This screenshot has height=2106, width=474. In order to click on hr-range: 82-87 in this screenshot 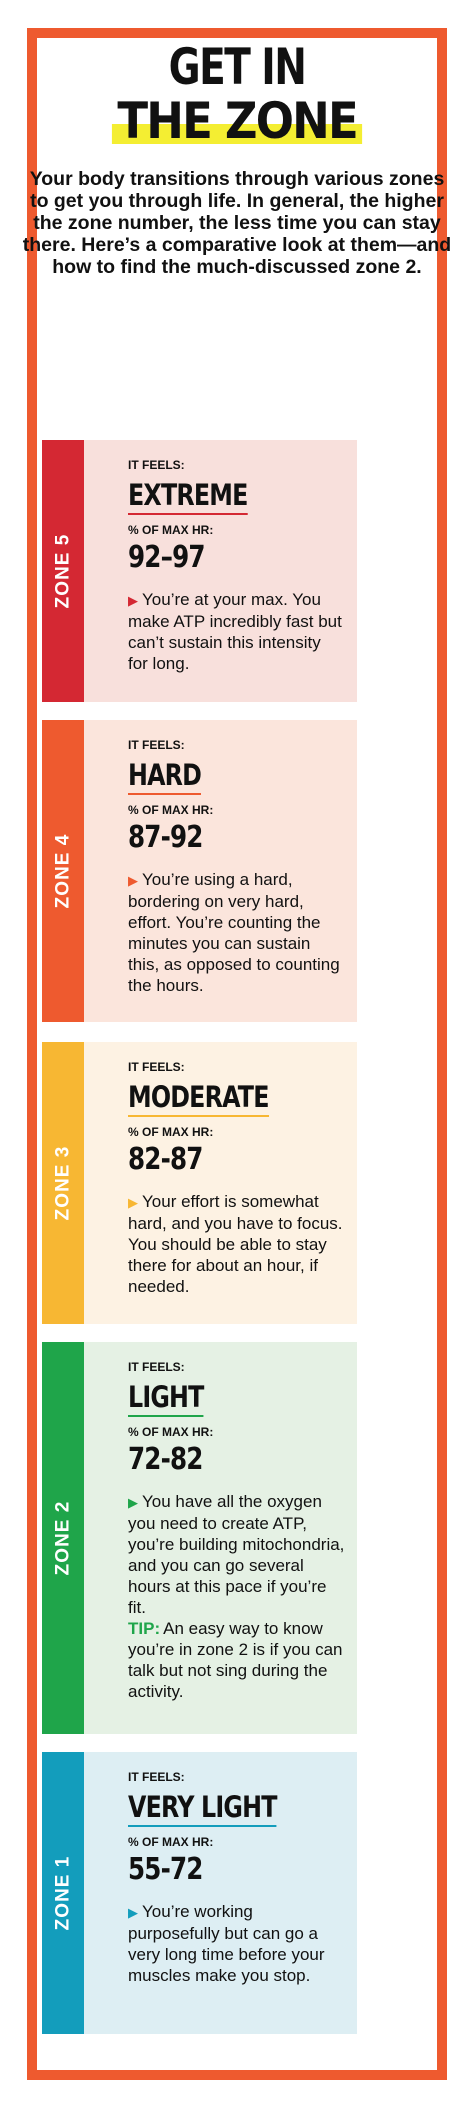, I will do `click(165, 1159)`.